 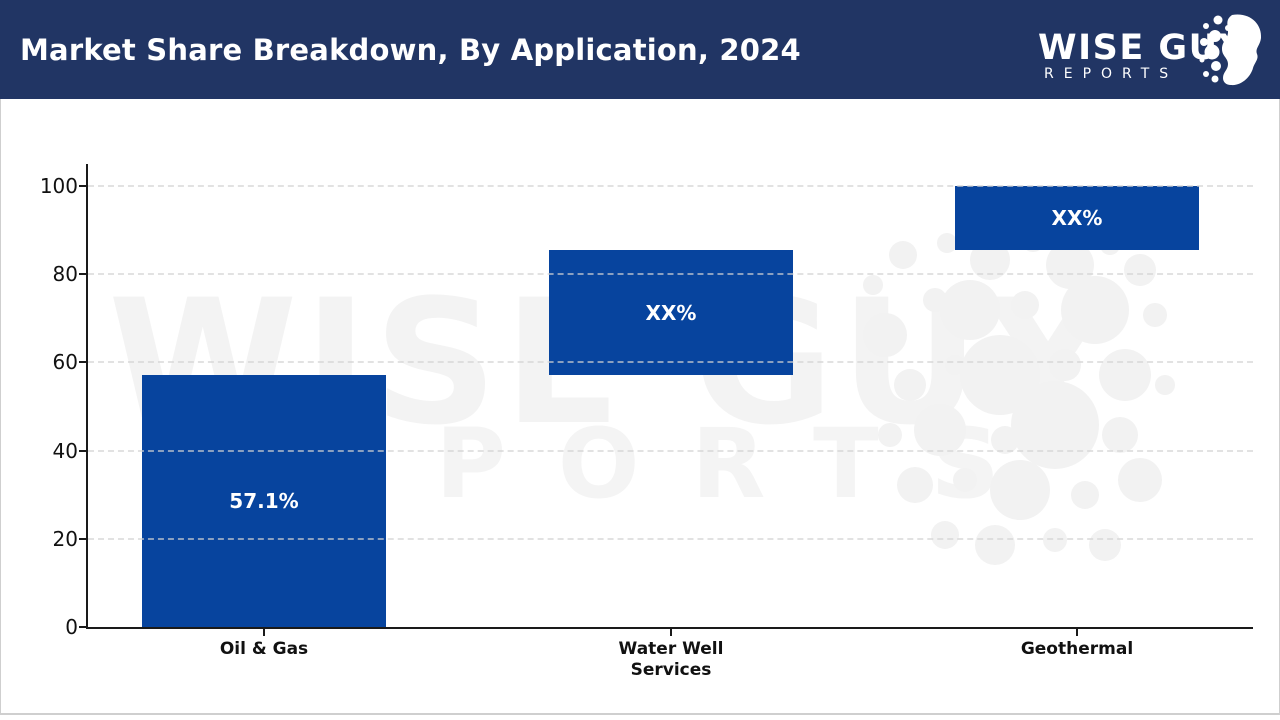 What do you see at coordinates (65, 450) in the screenshot?
I see `y-tick-label-40: 40` at bounding box center [65, 450].